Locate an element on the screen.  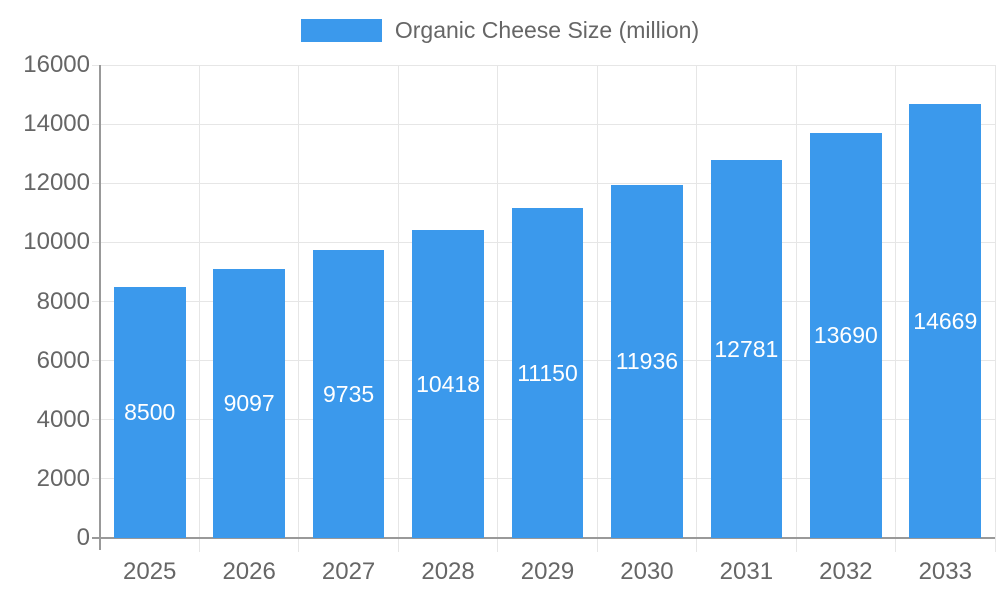
x-axis-tick-label: 2027 is located at coordinates (348, 571).